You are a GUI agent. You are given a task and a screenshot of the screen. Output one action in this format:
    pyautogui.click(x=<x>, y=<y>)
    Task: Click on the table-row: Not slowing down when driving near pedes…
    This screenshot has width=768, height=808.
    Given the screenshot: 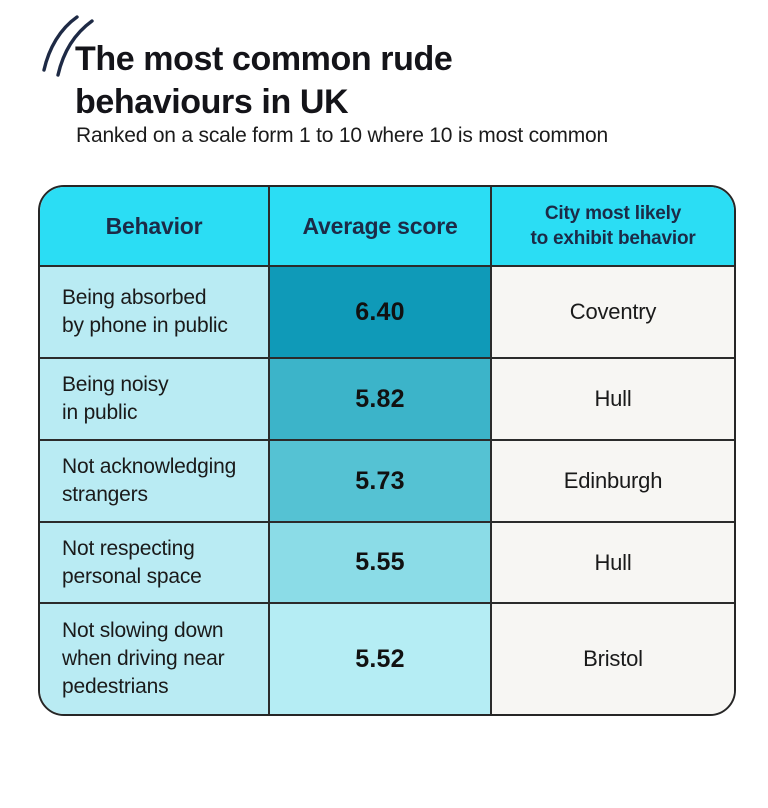 What is the action you would take?
    pyautogui.click(x=387, y=658)
    